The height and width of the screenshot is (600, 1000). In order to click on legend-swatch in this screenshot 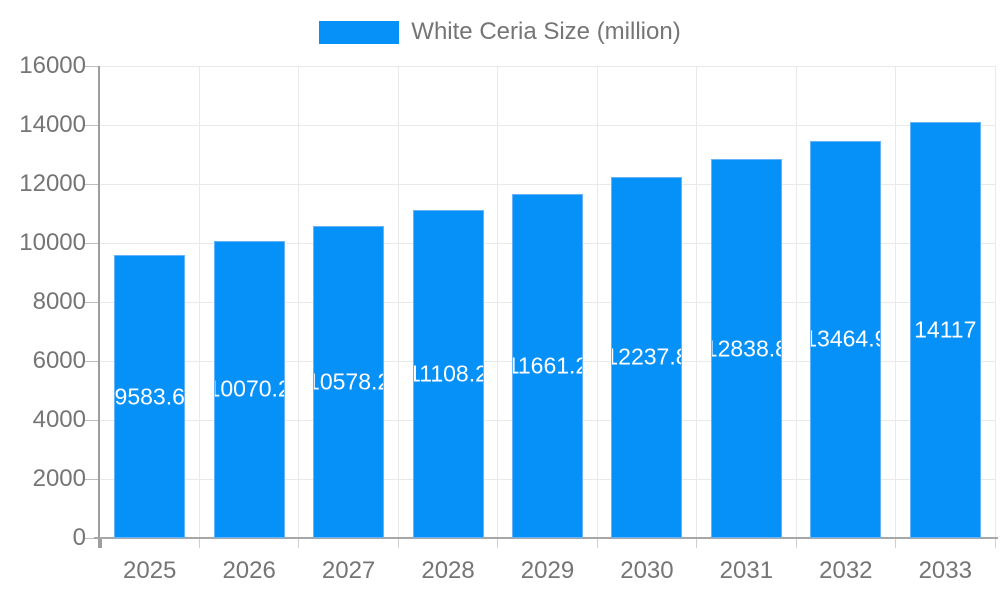, I will do `click(359, 32)`.